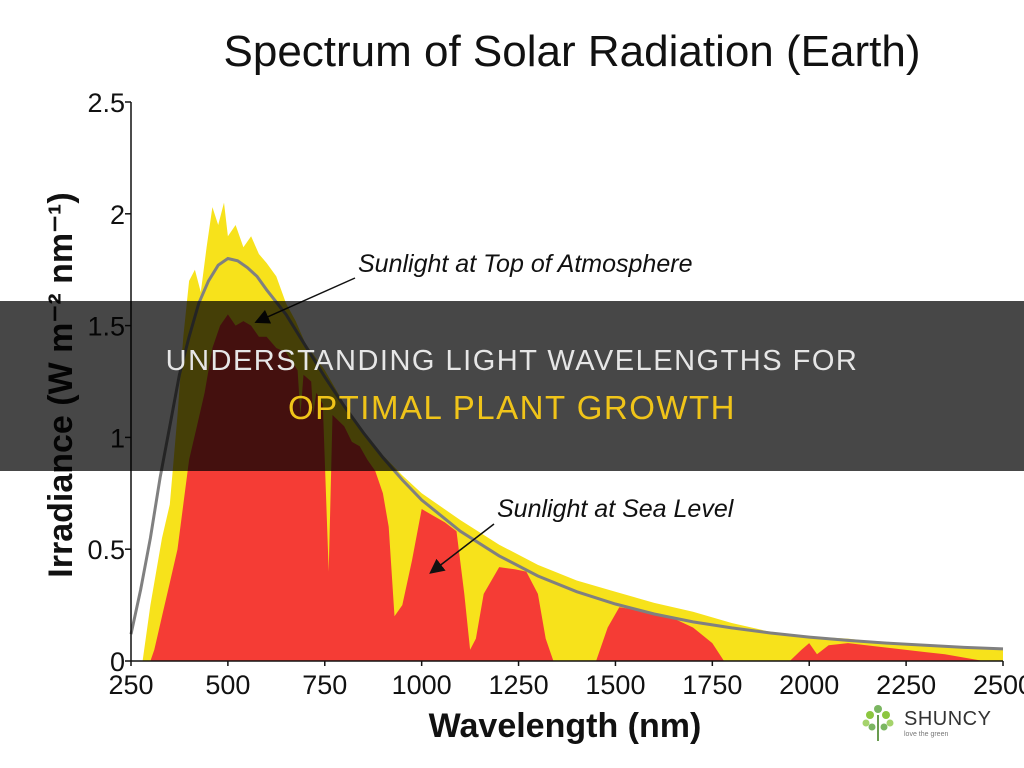  I want to click on banner-title-line-2: OPTIMAL PLANT GROWTH, so click(512, 407).